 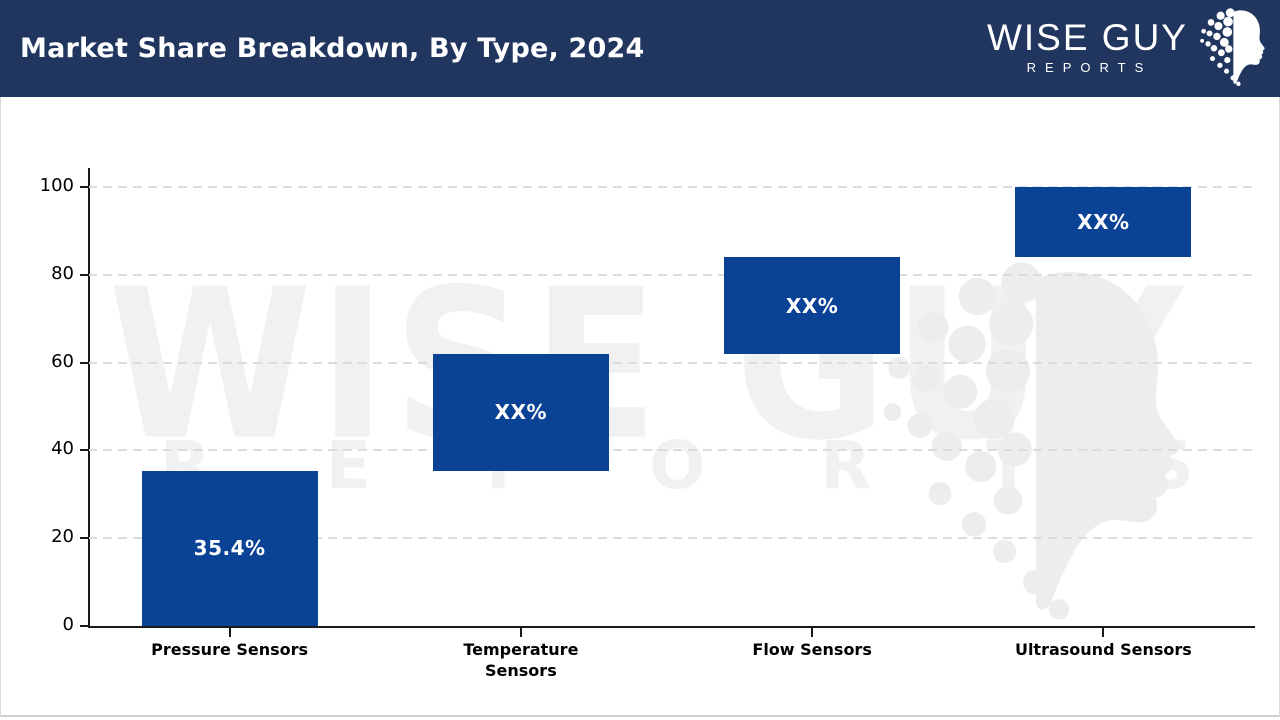 What do you see at coordinates (62, 537) in the screenshot?
I see `y-tick-label-20: 20` at bounding box center [62, 537].